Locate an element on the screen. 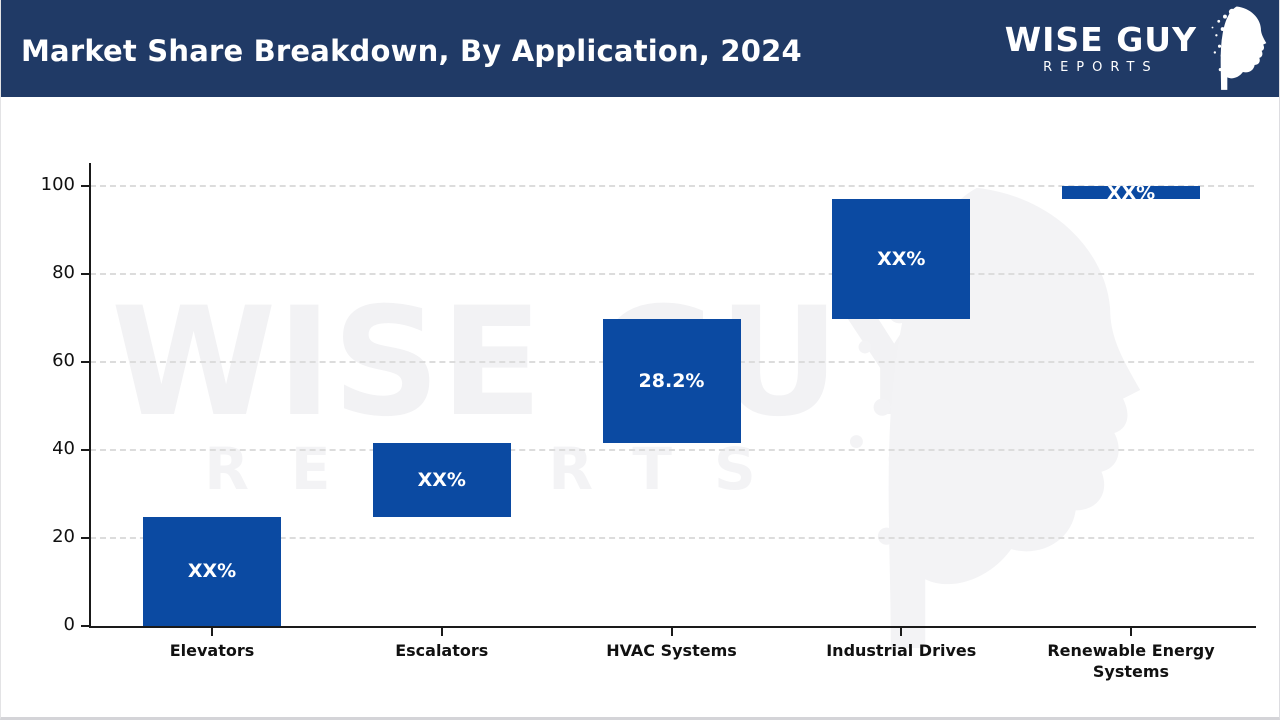 This screenshot has width=1280, height=720. x-axis-label: Escalators is located at coordinates (442, 650).